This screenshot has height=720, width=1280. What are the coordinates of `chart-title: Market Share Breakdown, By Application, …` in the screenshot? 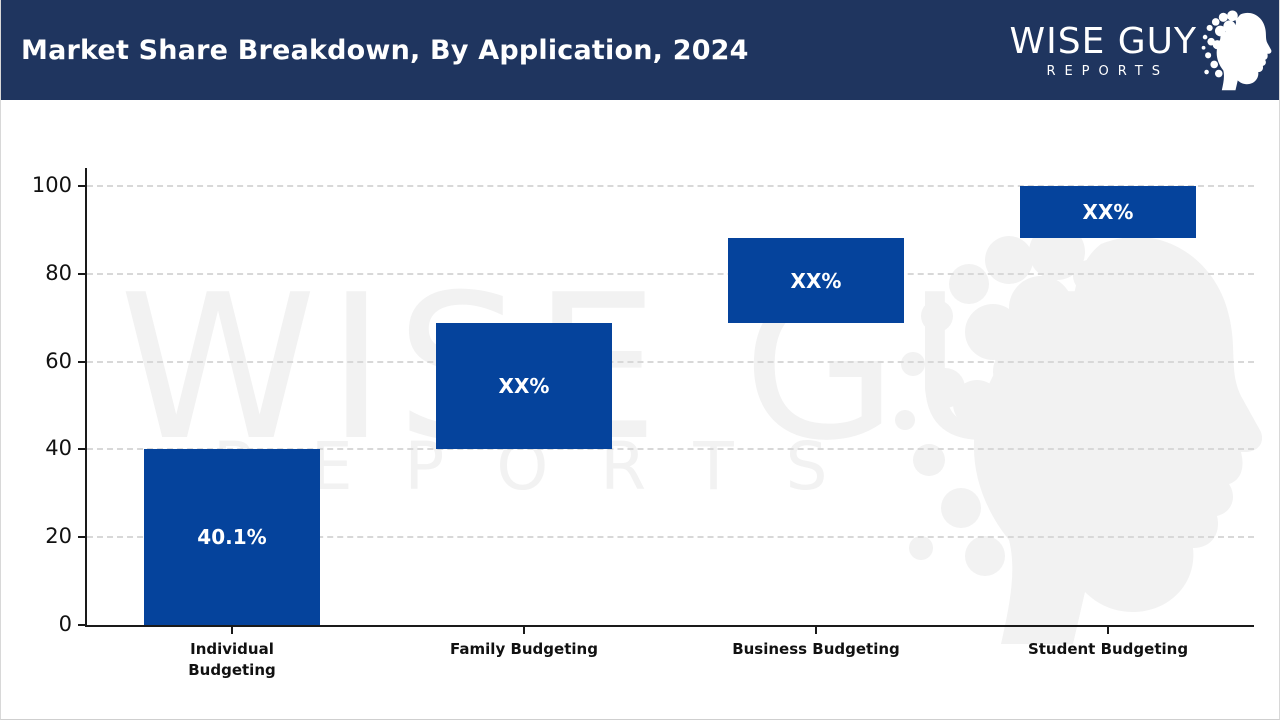 It's located at (385, 50).